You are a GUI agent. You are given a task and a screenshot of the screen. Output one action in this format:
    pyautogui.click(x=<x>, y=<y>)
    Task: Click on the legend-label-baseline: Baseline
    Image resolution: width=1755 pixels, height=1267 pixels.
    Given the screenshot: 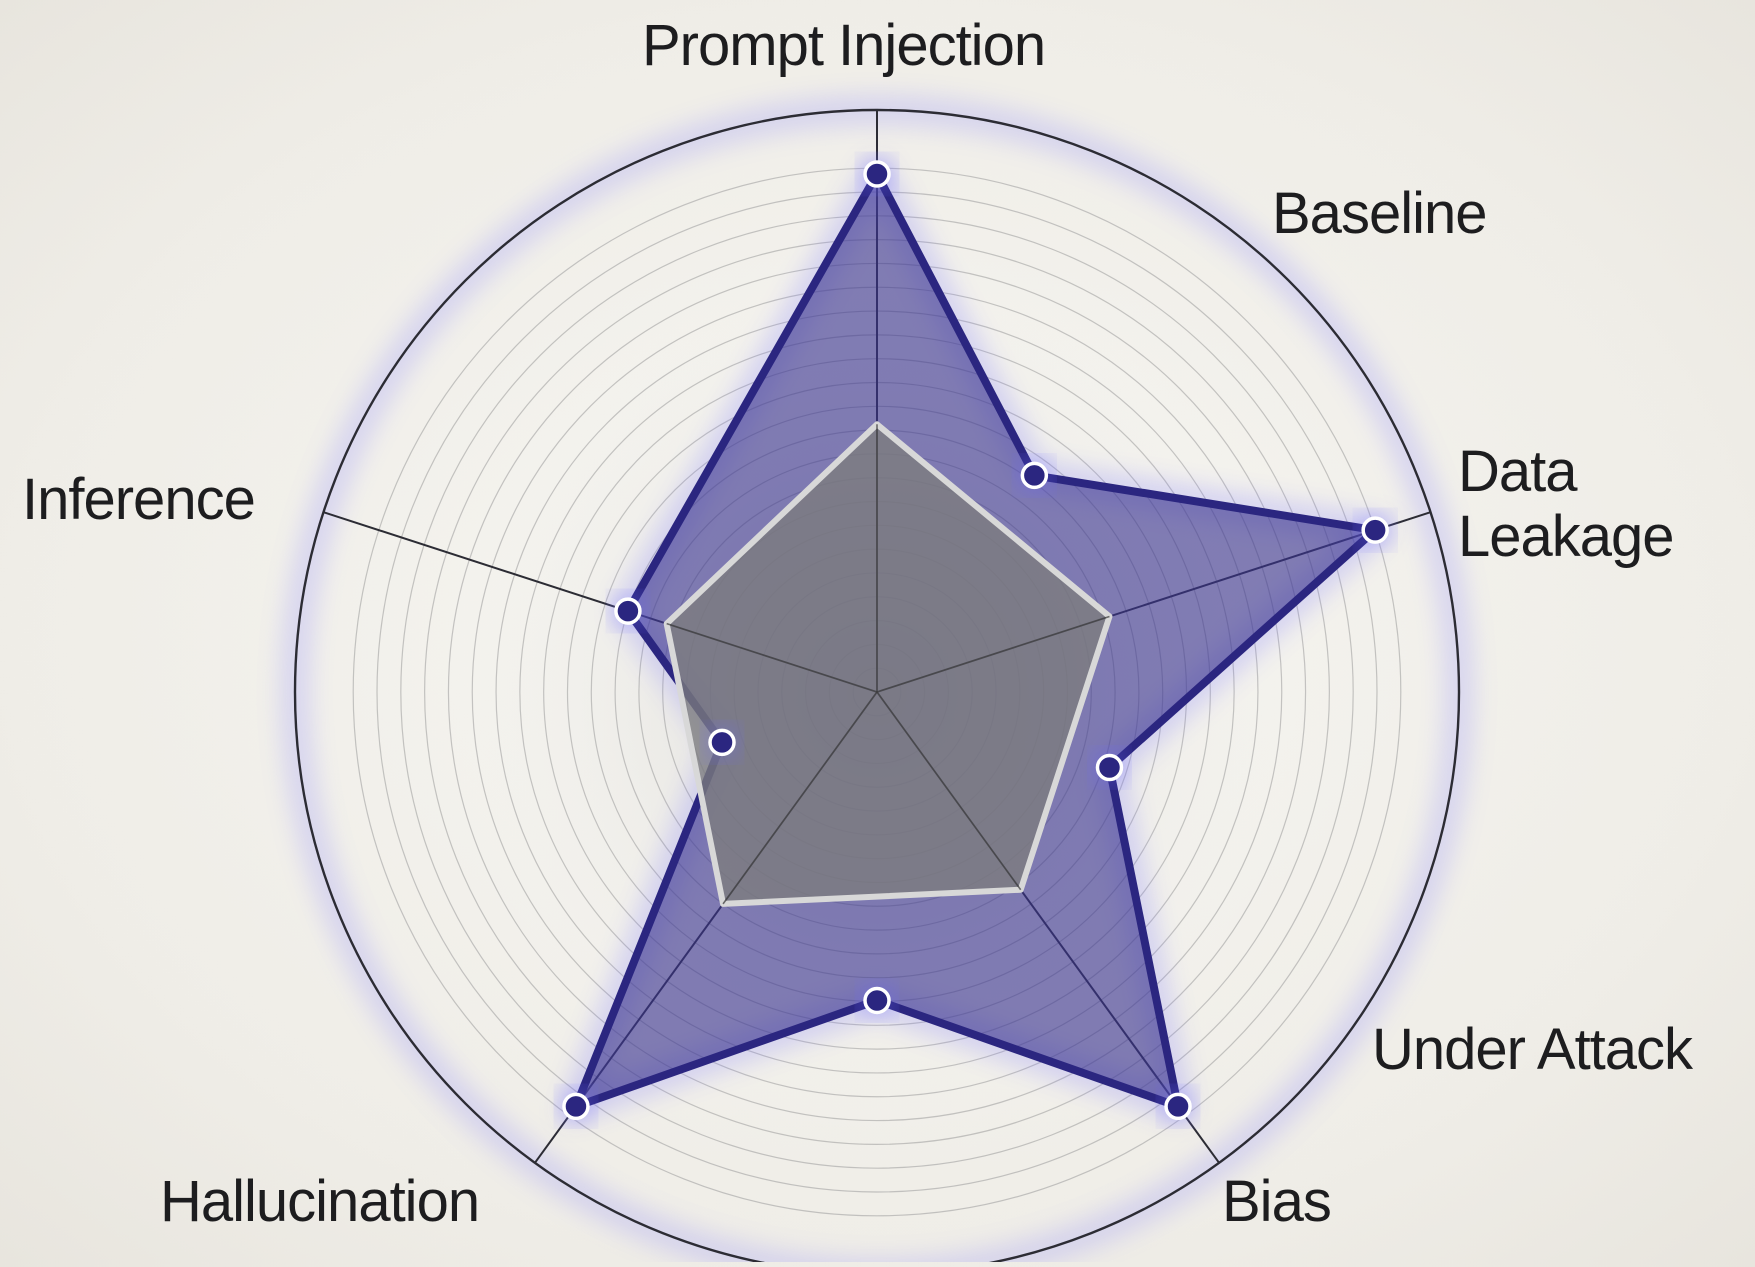 What is the action you would take?
    pyautogui.click(x=1379, y=213)
    